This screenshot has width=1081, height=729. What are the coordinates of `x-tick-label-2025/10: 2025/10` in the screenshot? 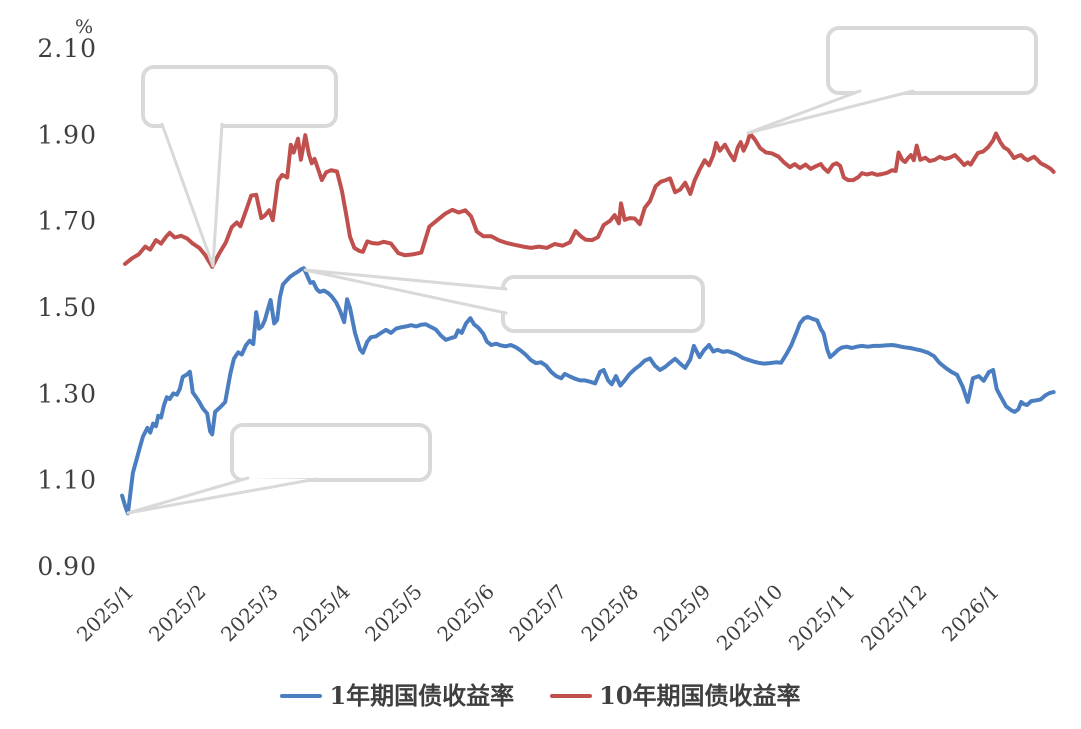 It's located at (750, 618).